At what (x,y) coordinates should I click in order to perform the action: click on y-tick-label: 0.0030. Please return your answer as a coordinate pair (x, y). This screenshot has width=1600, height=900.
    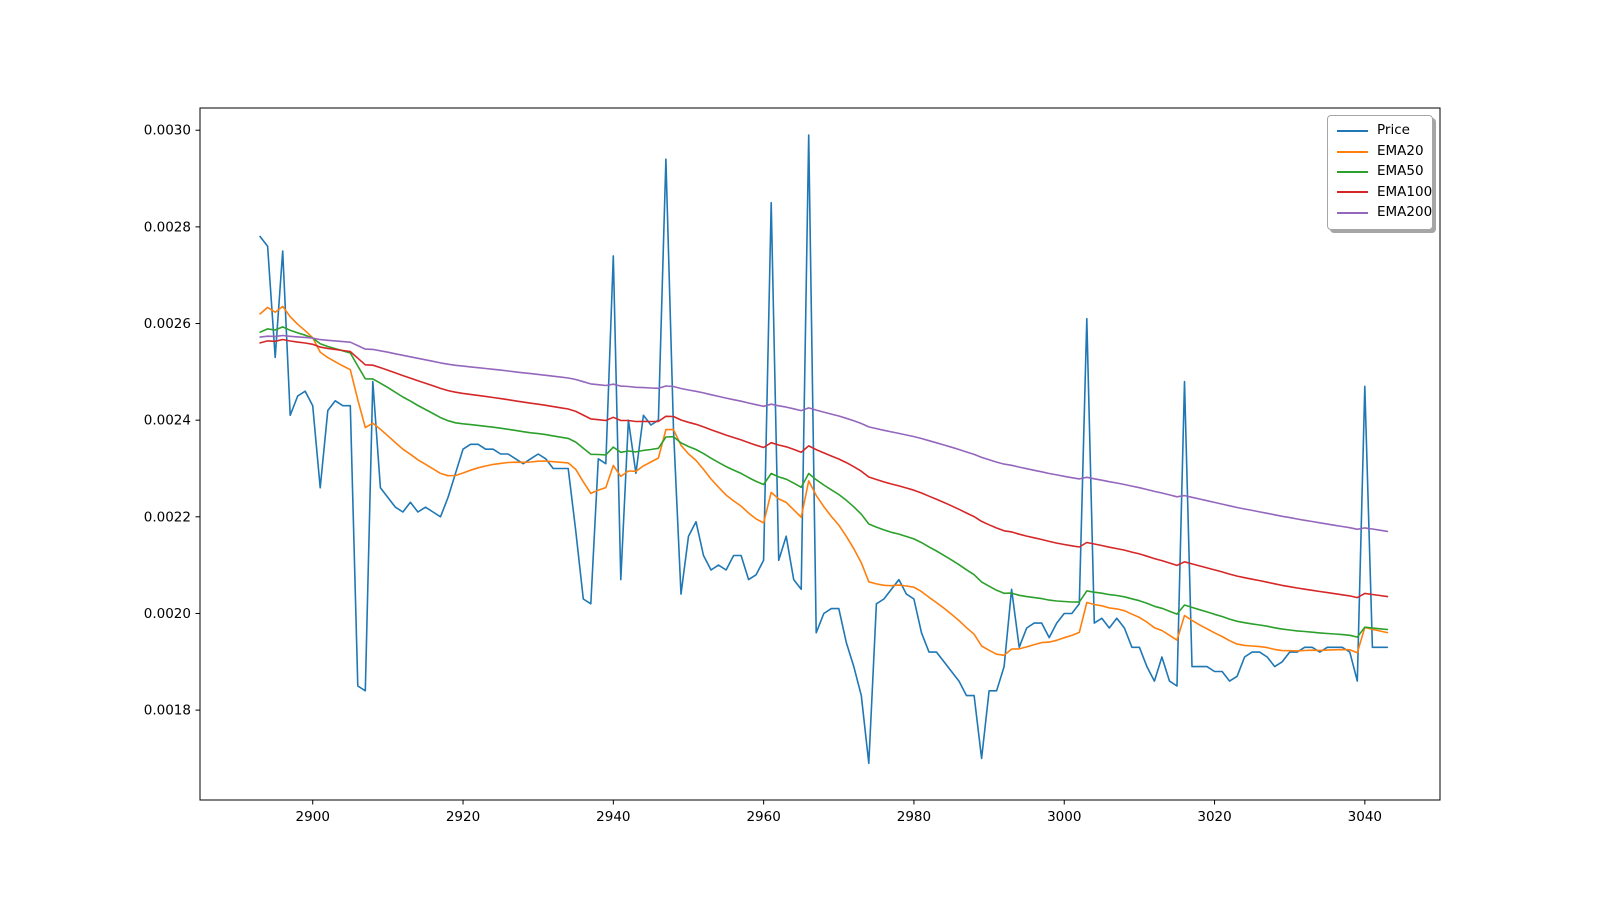
    Looking at the image, I should click on (167, 131).